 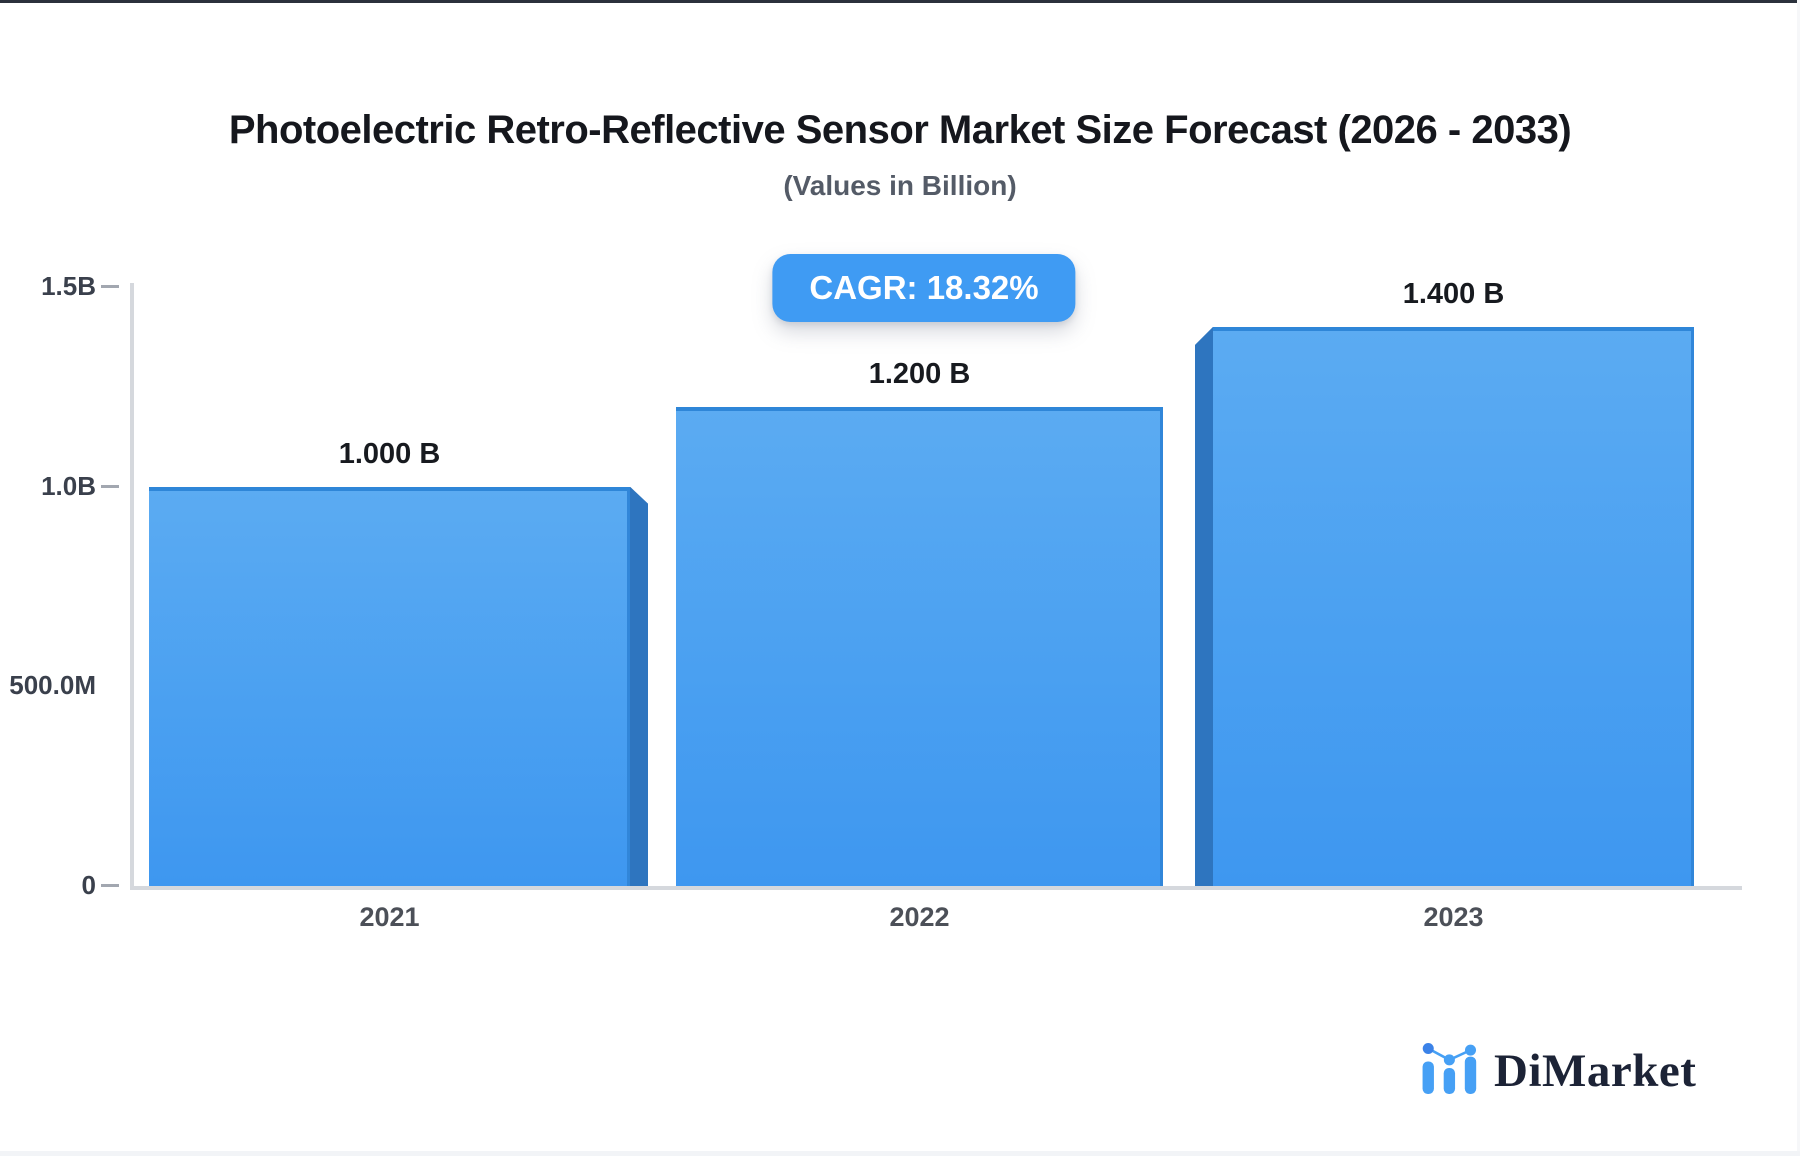 What do you see at coordinates (900, 1) in the screenshot?
I see `window-top-border` at bounding box center [900, 1].